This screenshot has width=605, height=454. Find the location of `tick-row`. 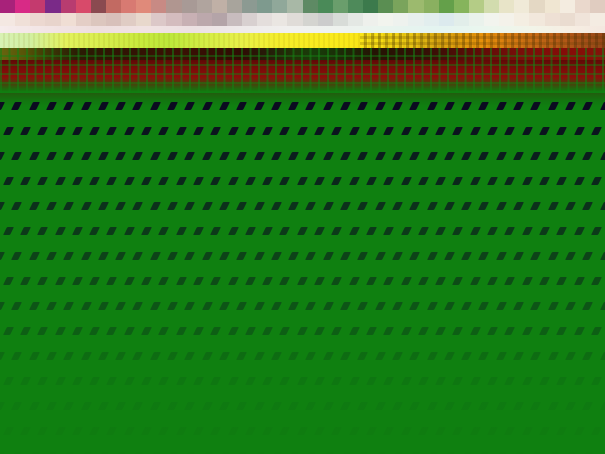

tick-row is located at coordinates (302, 131).